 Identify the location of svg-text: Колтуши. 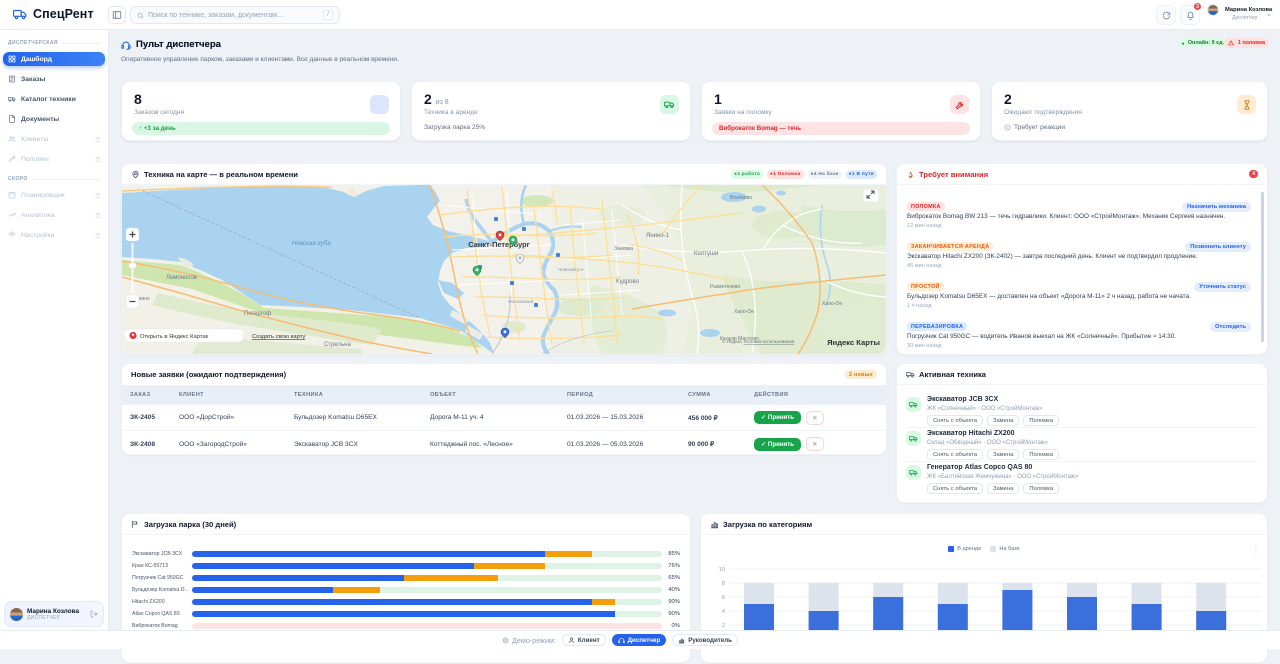
(706, 254).